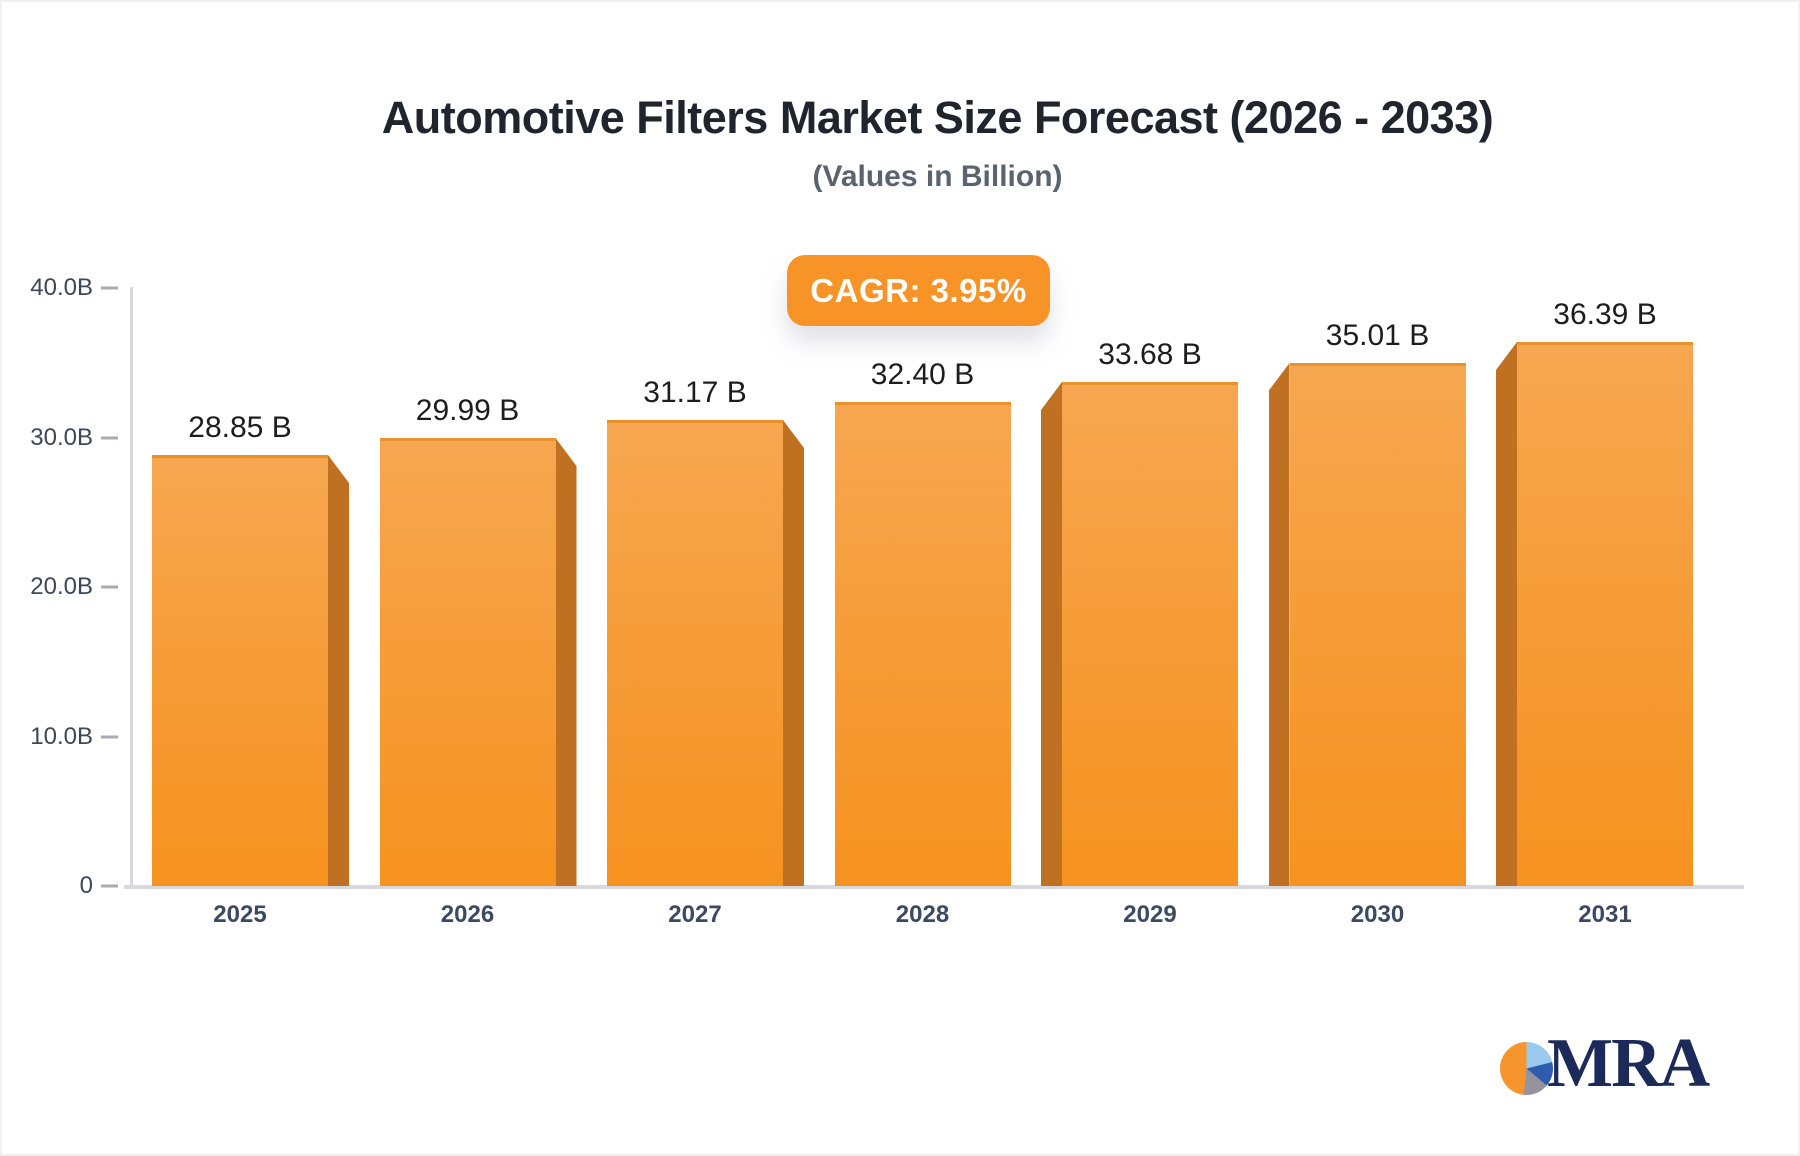 The image size is (1800, 1156). I want to click on bar-value-label: 29.99 B, so click(467, 410).